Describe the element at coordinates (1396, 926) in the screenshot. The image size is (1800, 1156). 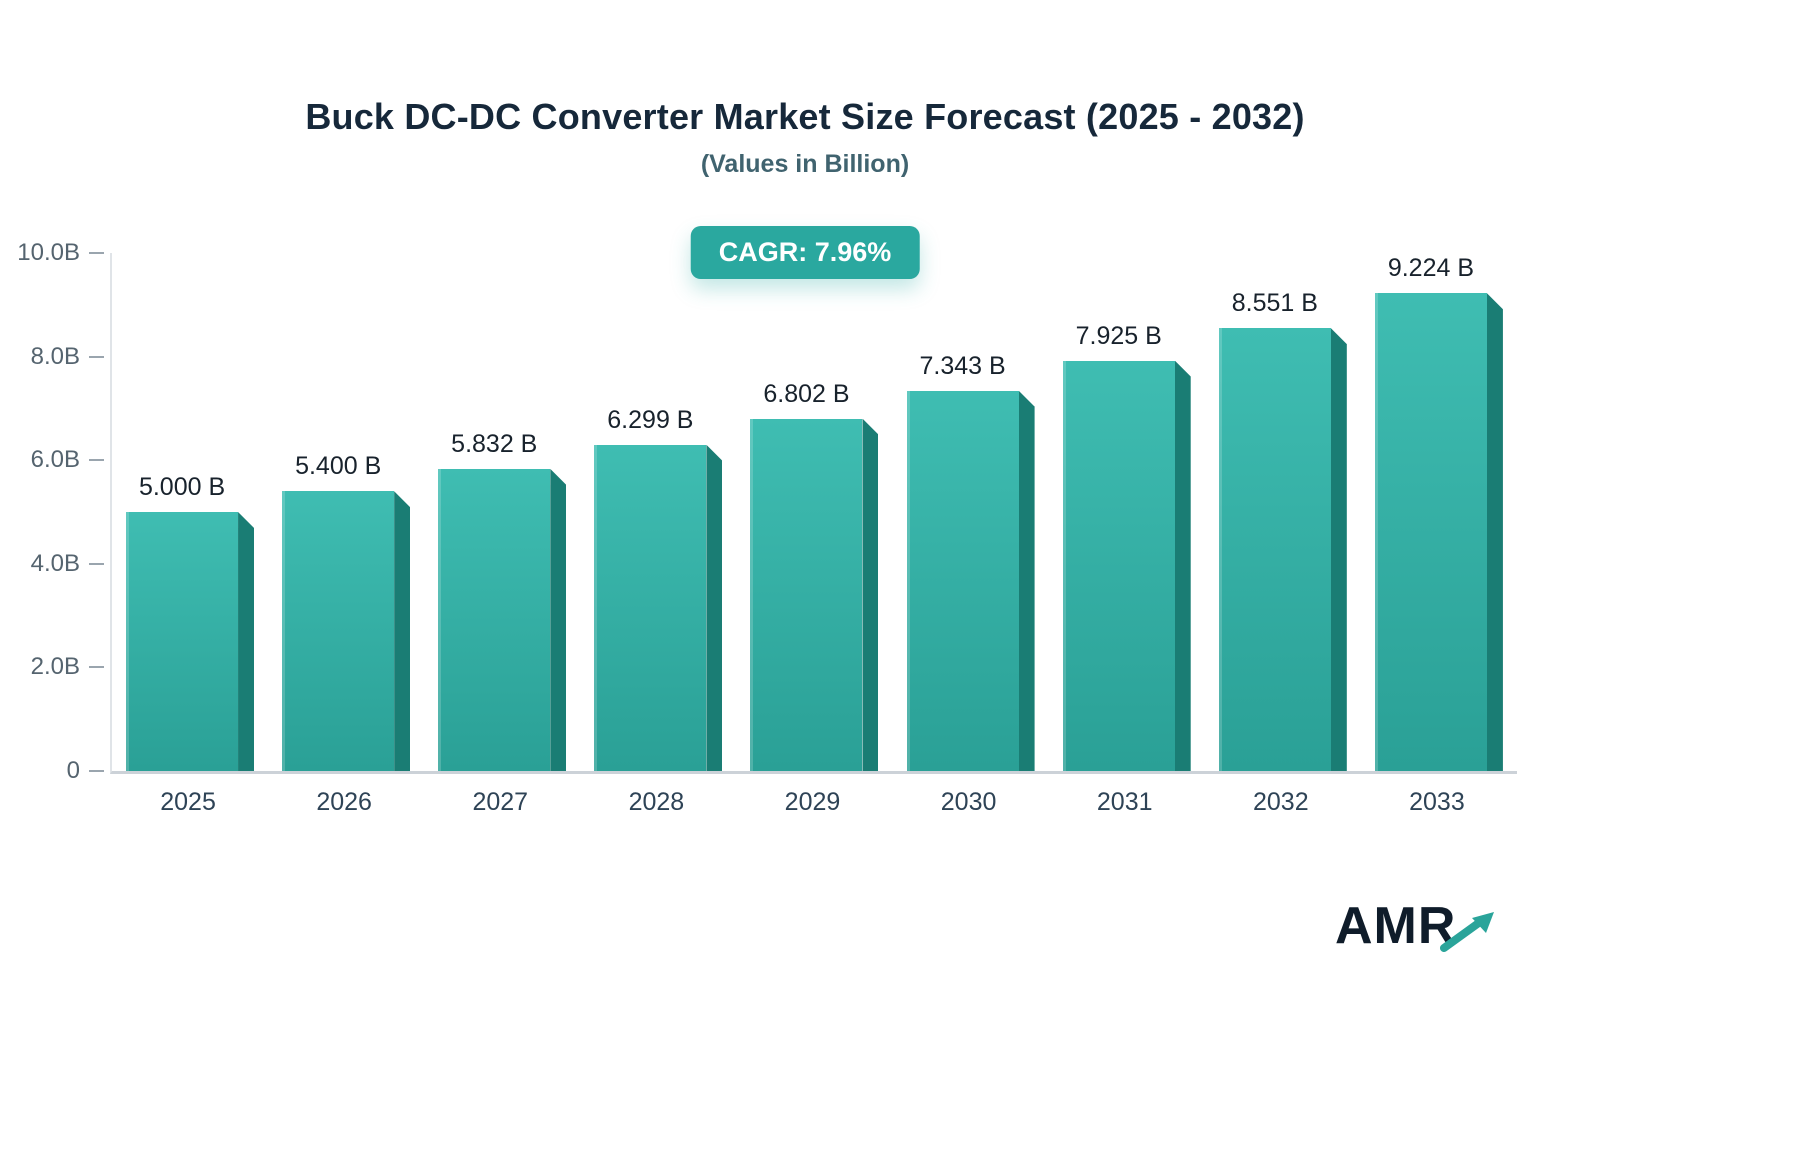
I see `amr-logo-text: AMR` at that location.